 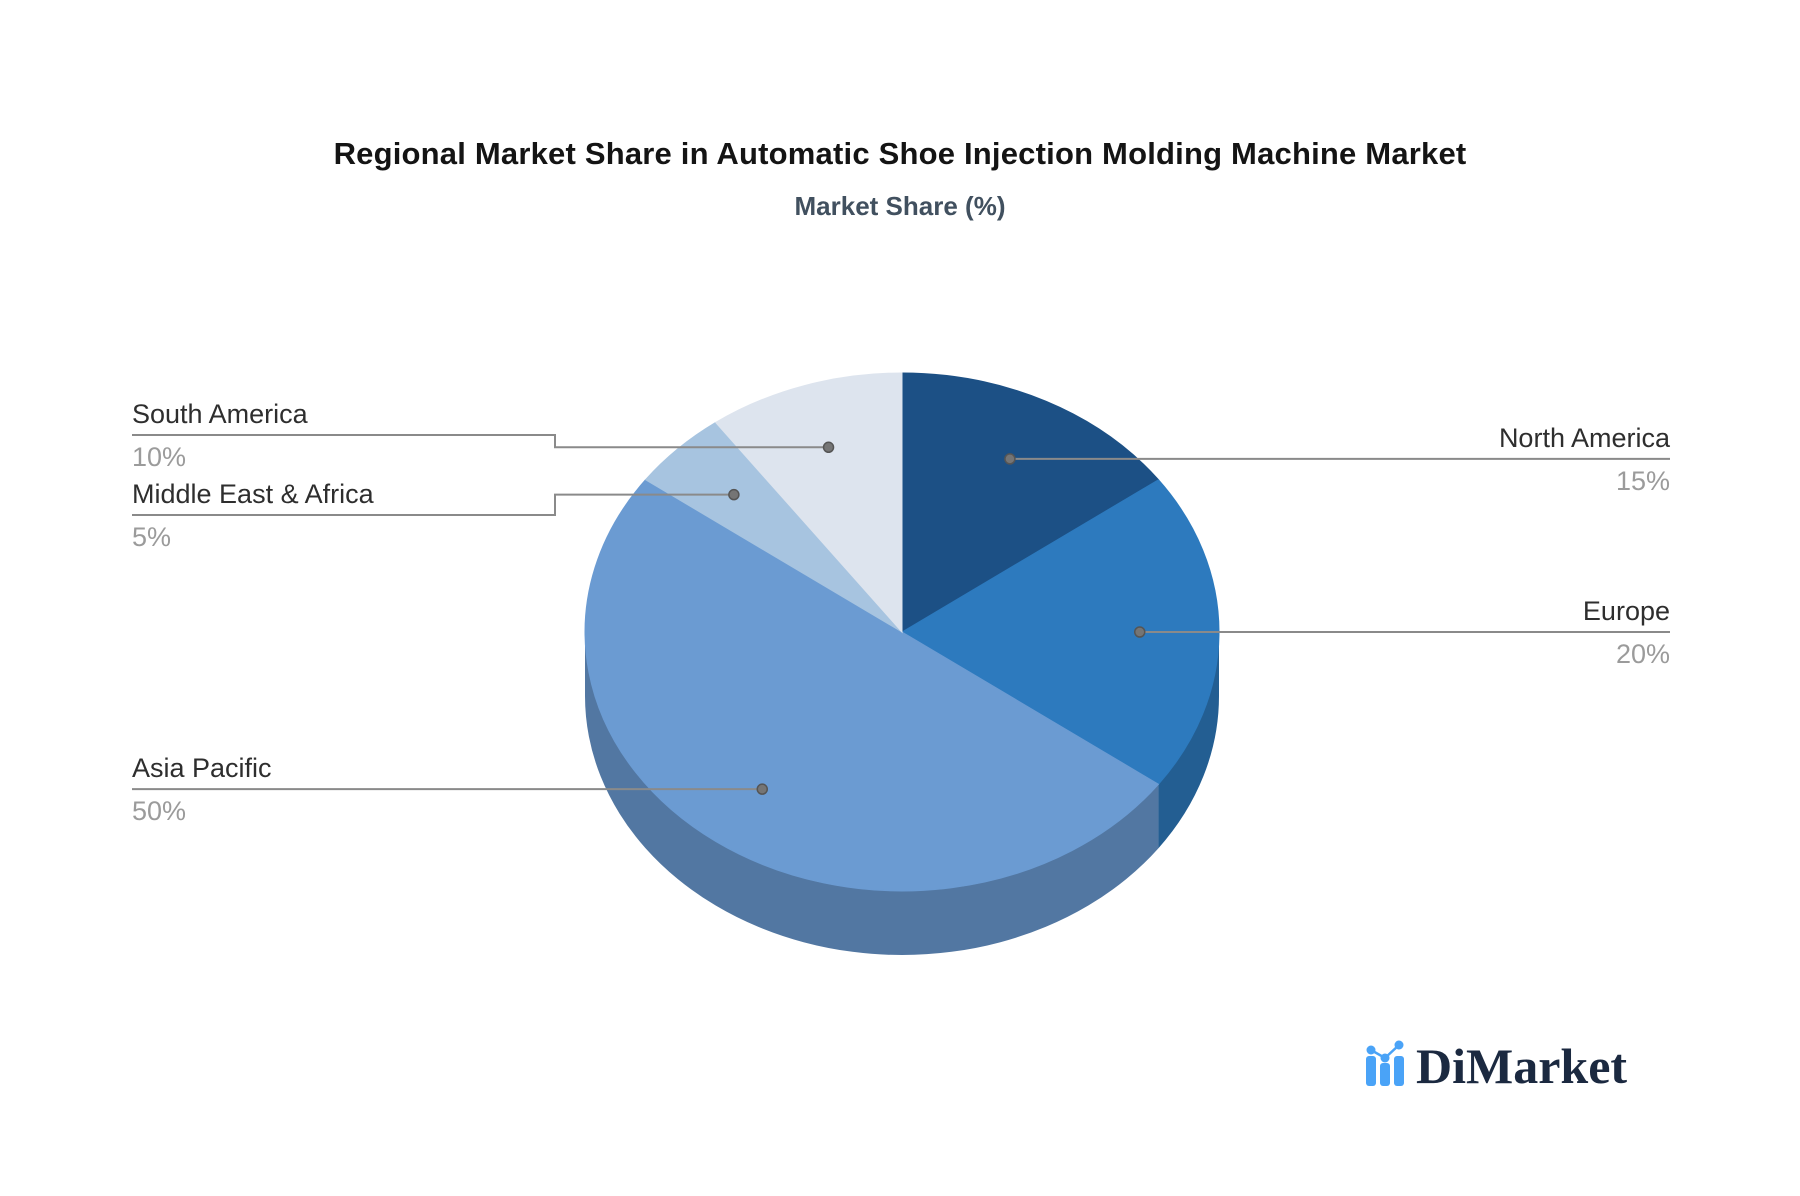 I want to click on slice-label: Asia Pacific, so click(x=202, y=768).